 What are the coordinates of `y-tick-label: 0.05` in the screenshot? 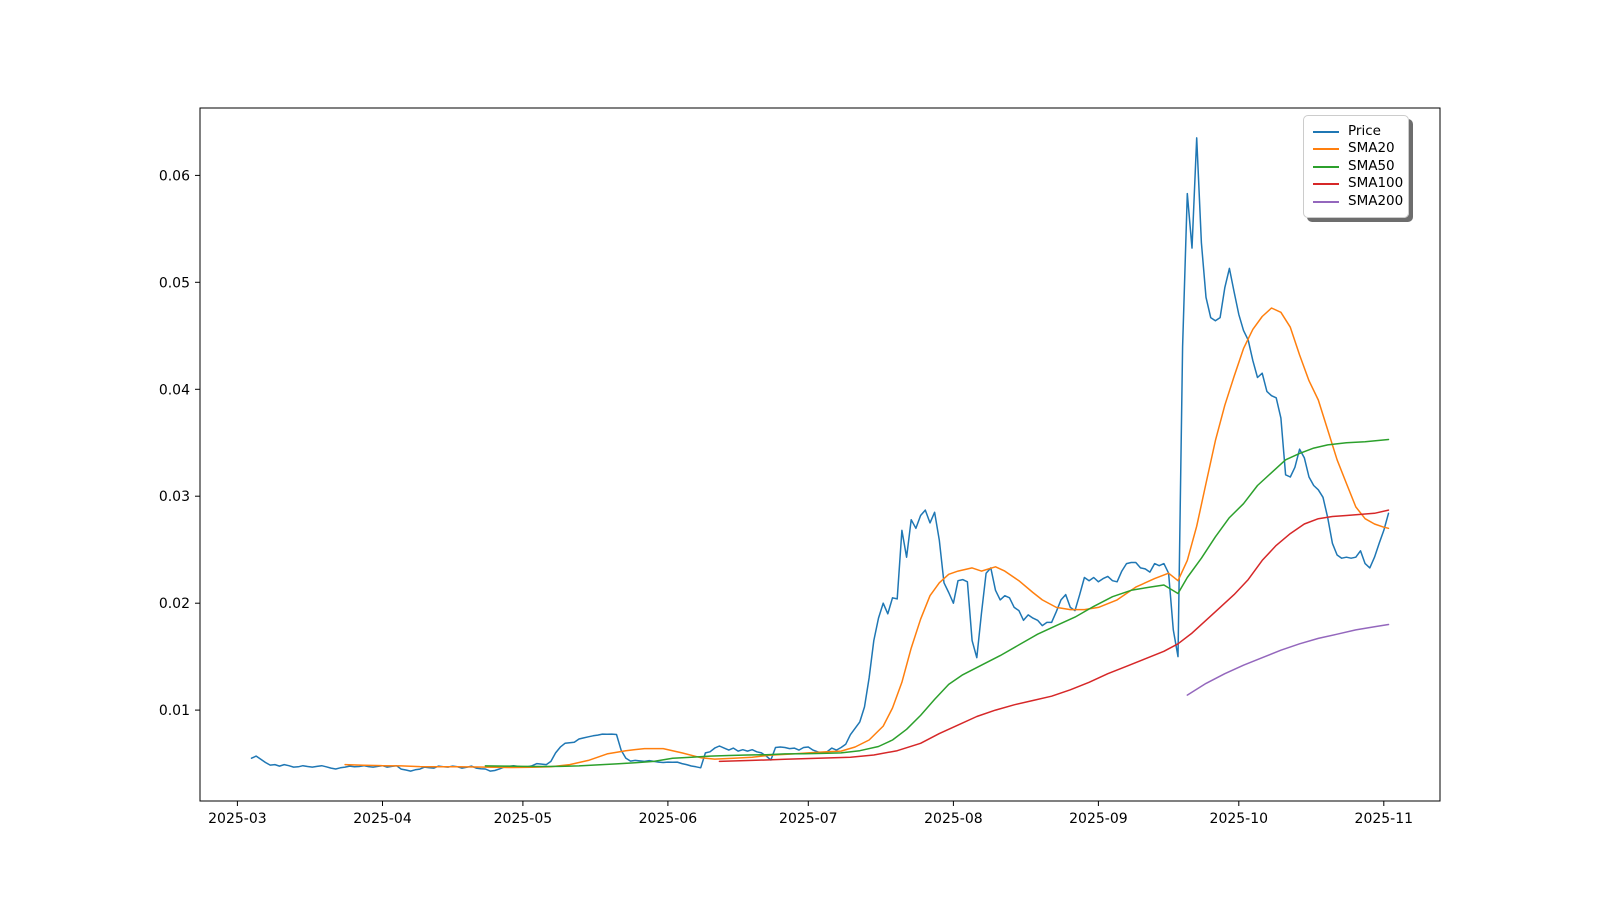 It's located at (174, 283).